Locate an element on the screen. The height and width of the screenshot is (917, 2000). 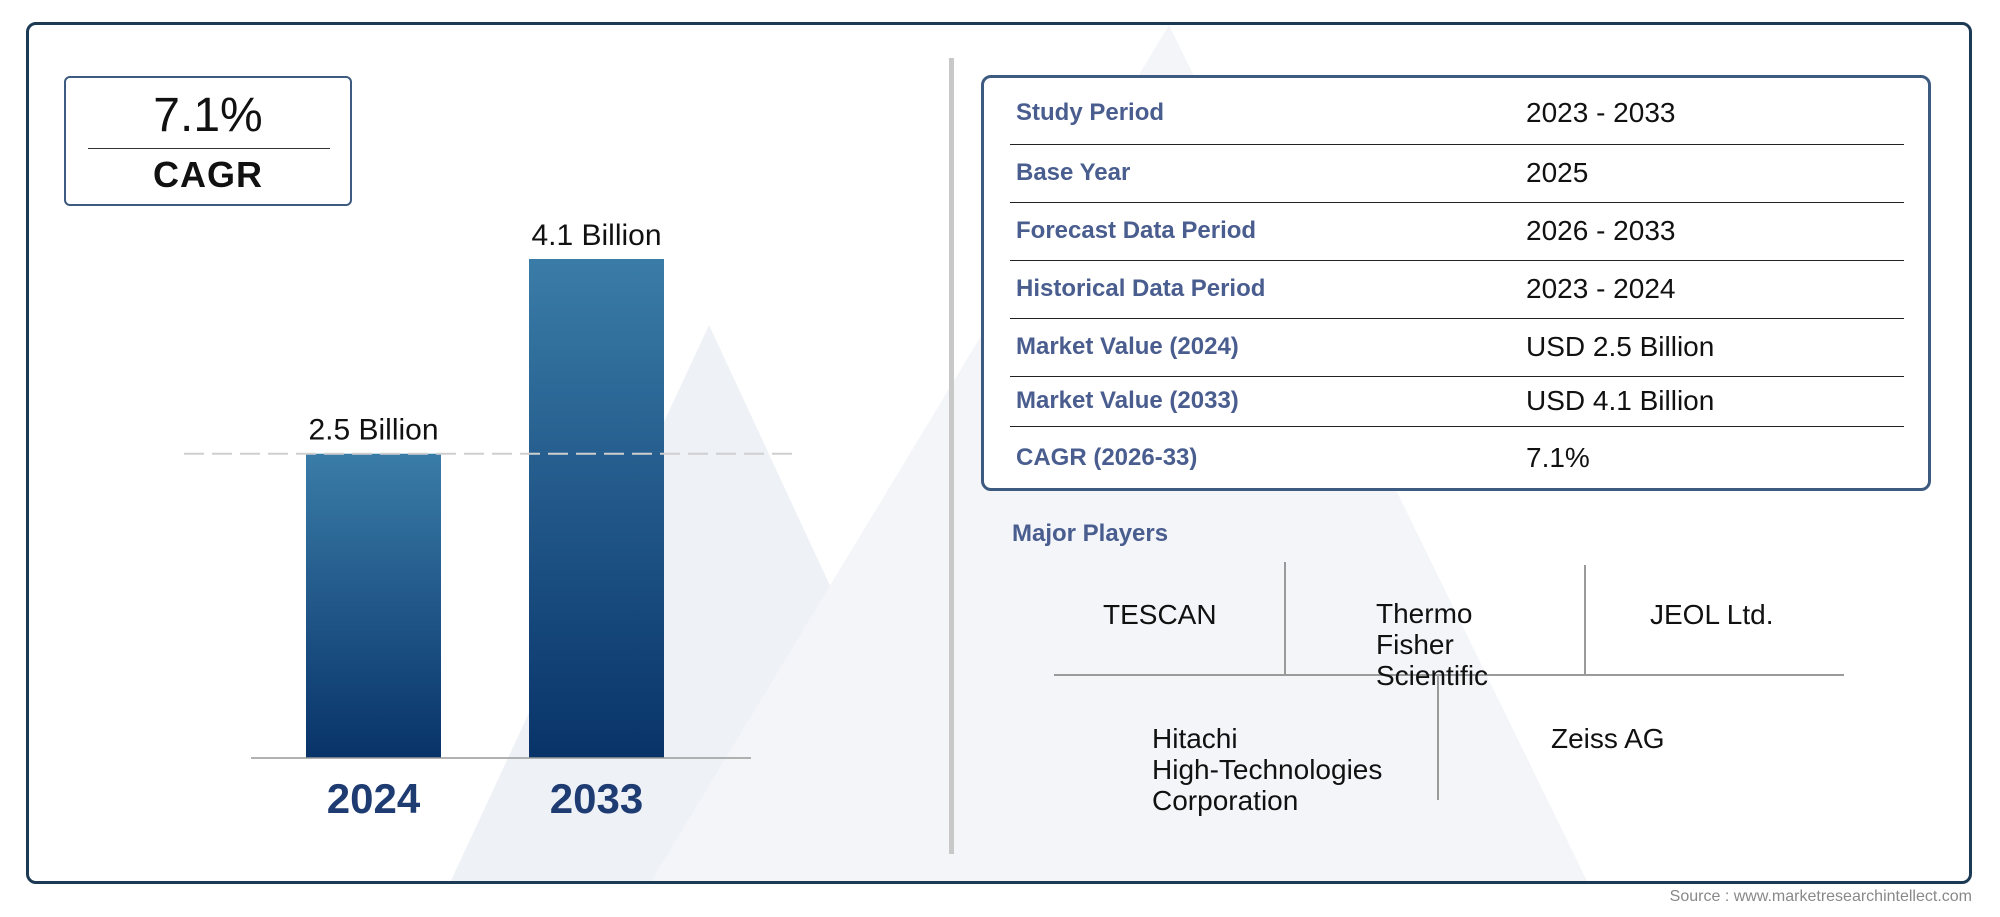
category-label: 2033 is located at coordinates (596, 798).